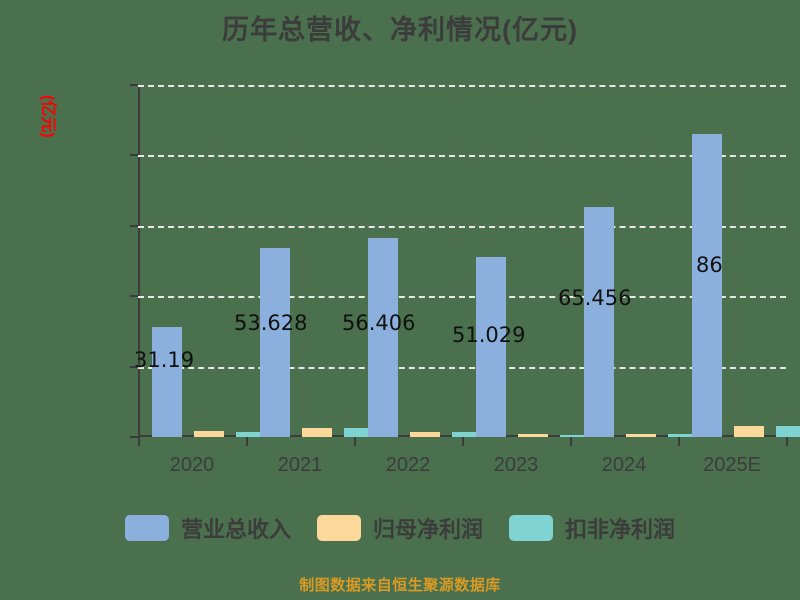  I want to click on value-label-2023: 51.029, so click(489, 335).